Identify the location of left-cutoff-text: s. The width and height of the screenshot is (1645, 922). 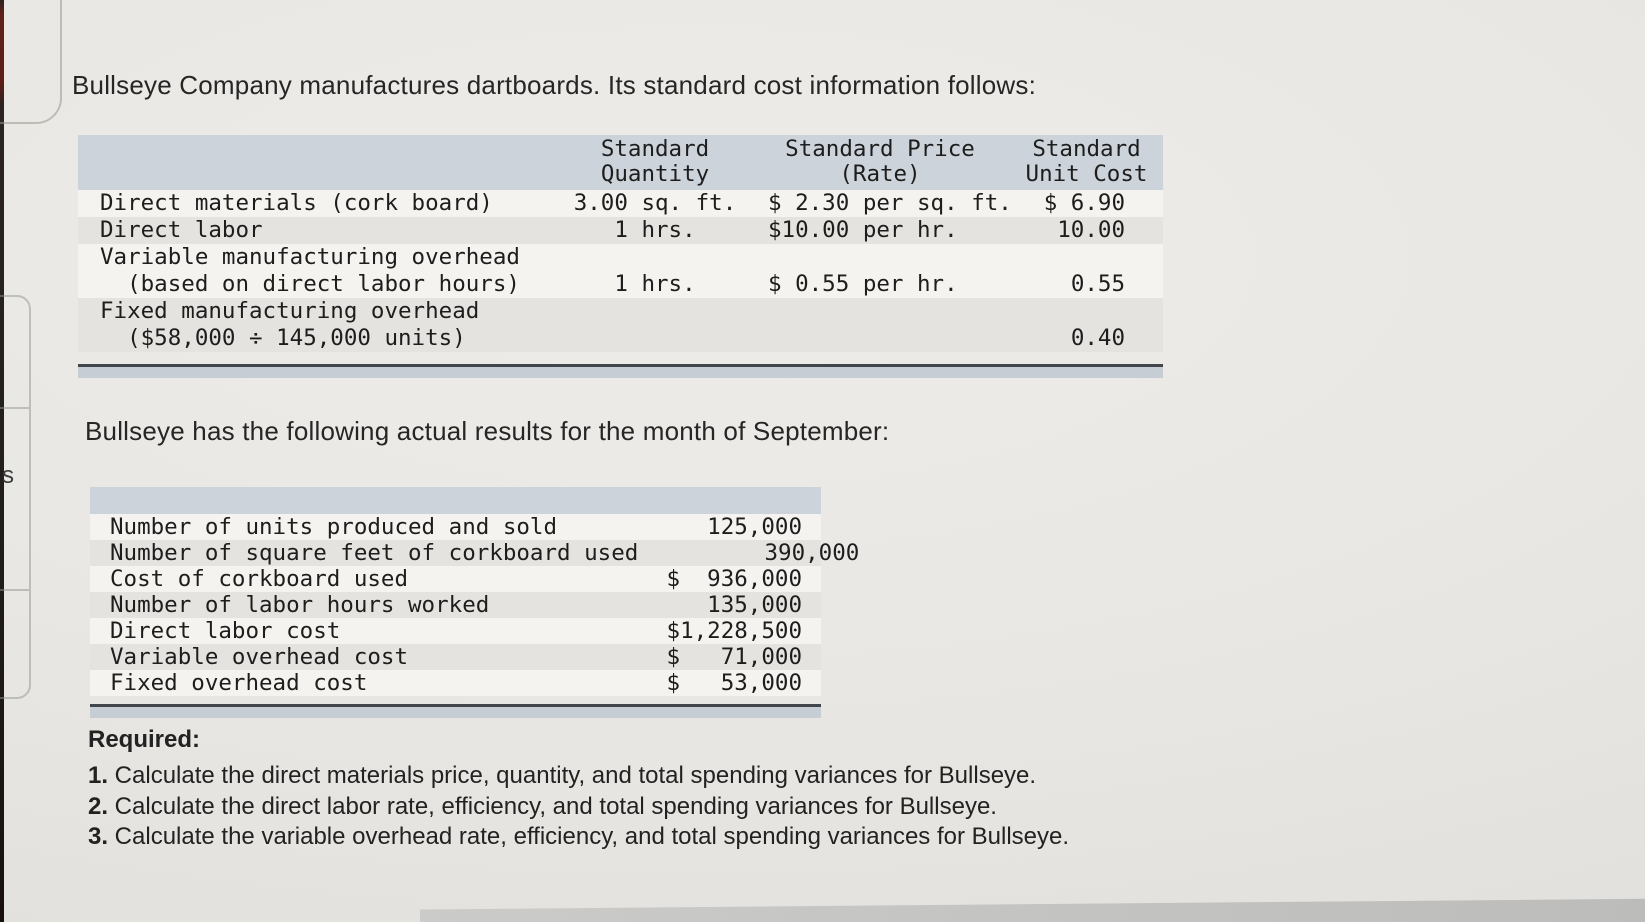
(8, 475).